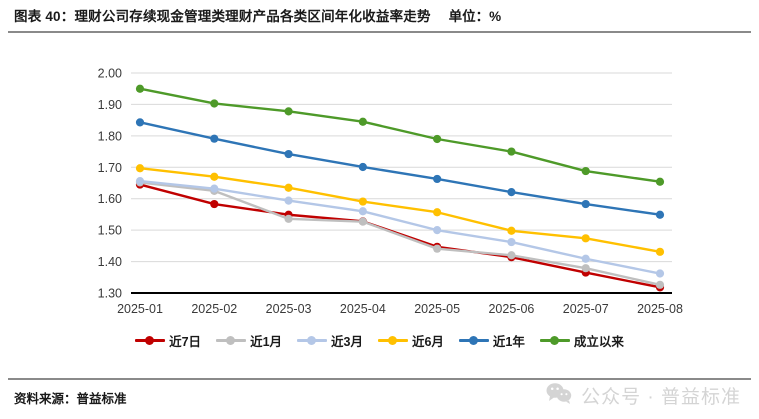 This screenshot has height=419, width=759. Describe the element at coordinates (110, 184) in the screenshot. I see `y-axis-tick-labels: 1.30 1.40 1.50 1.60 1.70 1.80 1.90 2.00` at that location.